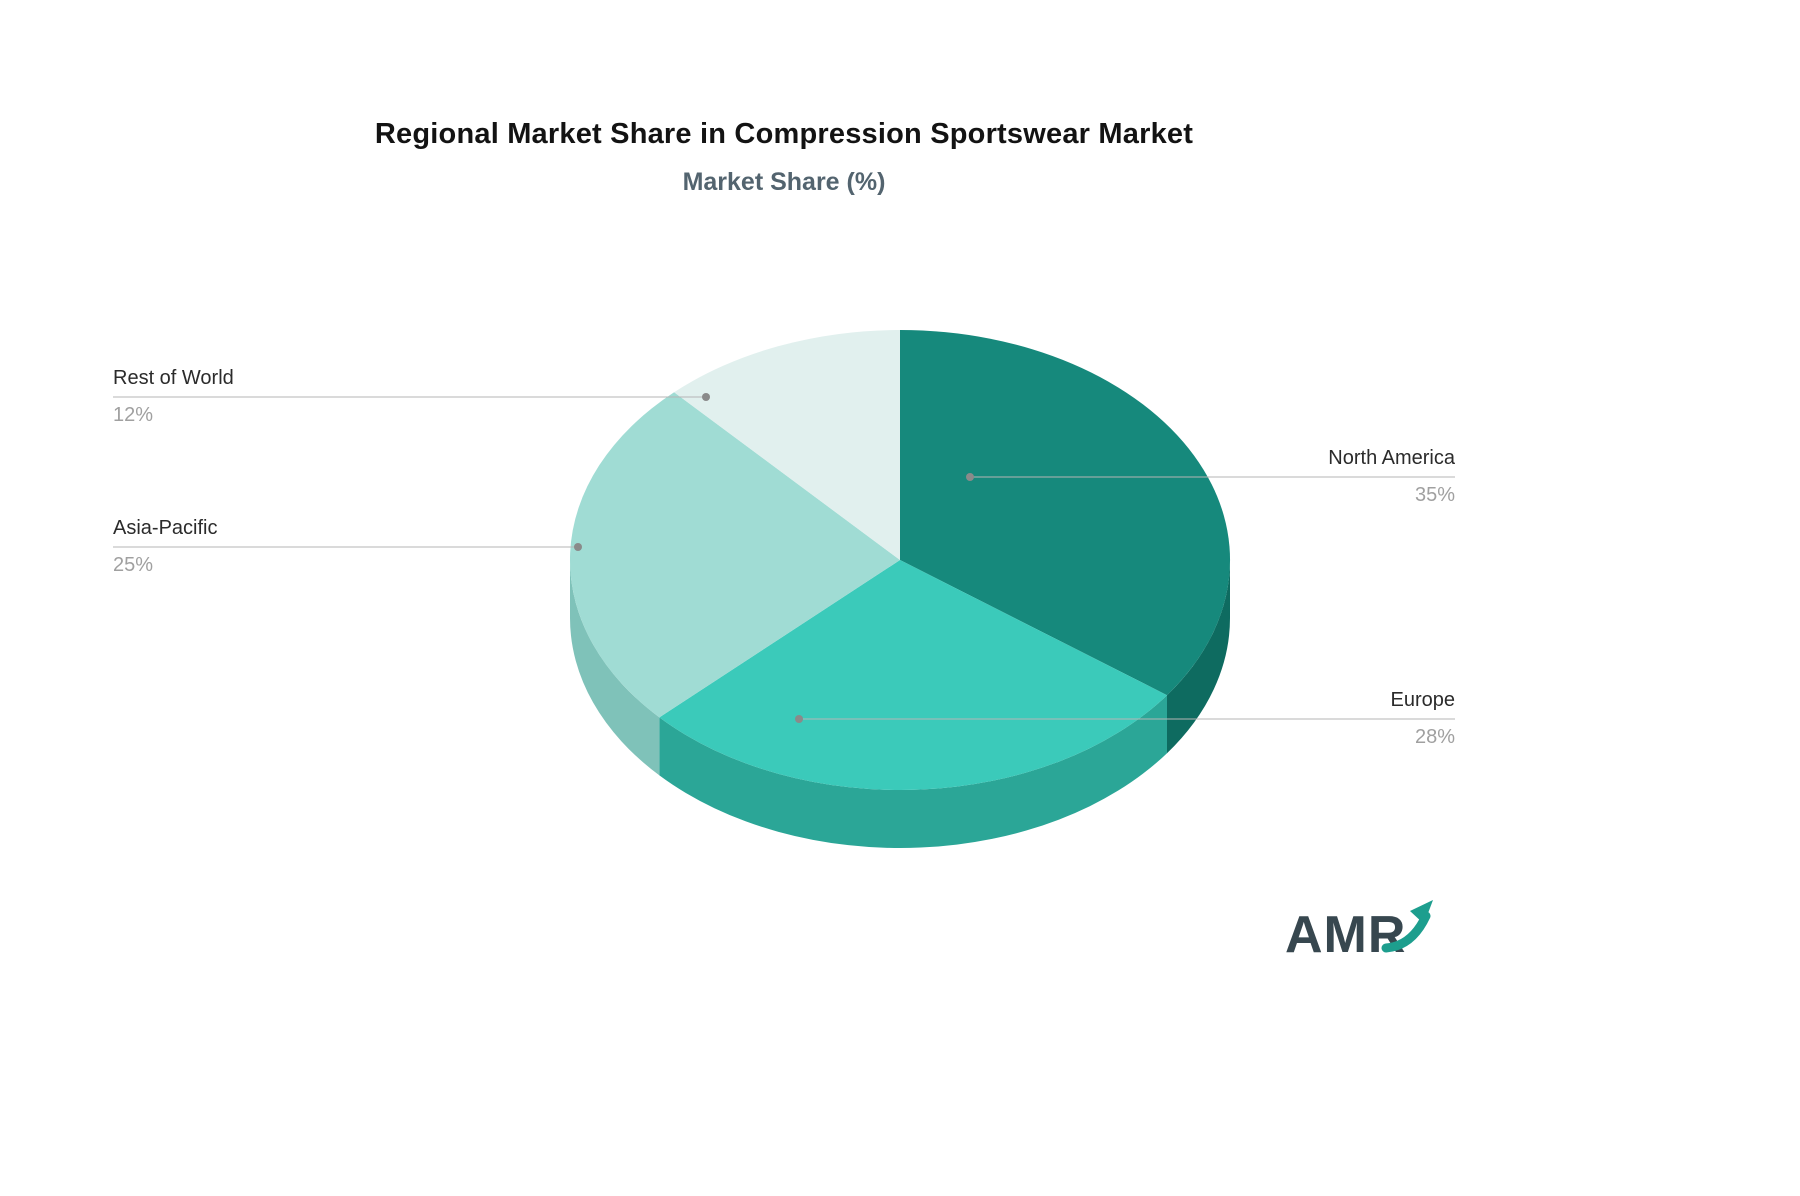 This screenshot has height=1196, width=1800. Describe the element at coordinates (1423, 718) in the screenshot. I see `label-europe: Europe 28%` at that location.